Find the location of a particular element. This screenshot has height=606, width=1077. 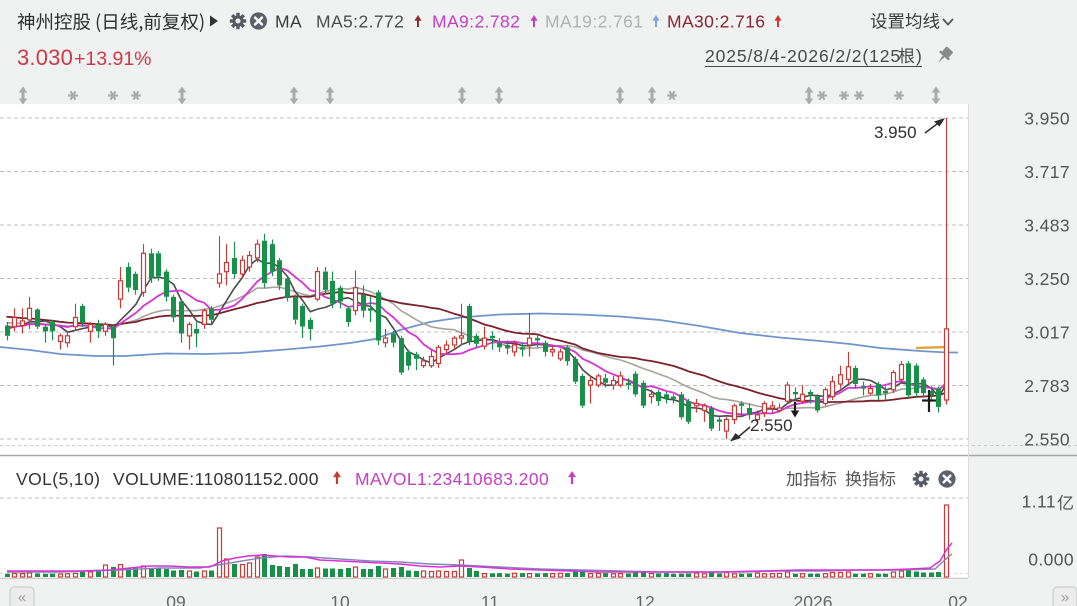

svg-text: MA30:2.716 is located at coordinates (716, 22).